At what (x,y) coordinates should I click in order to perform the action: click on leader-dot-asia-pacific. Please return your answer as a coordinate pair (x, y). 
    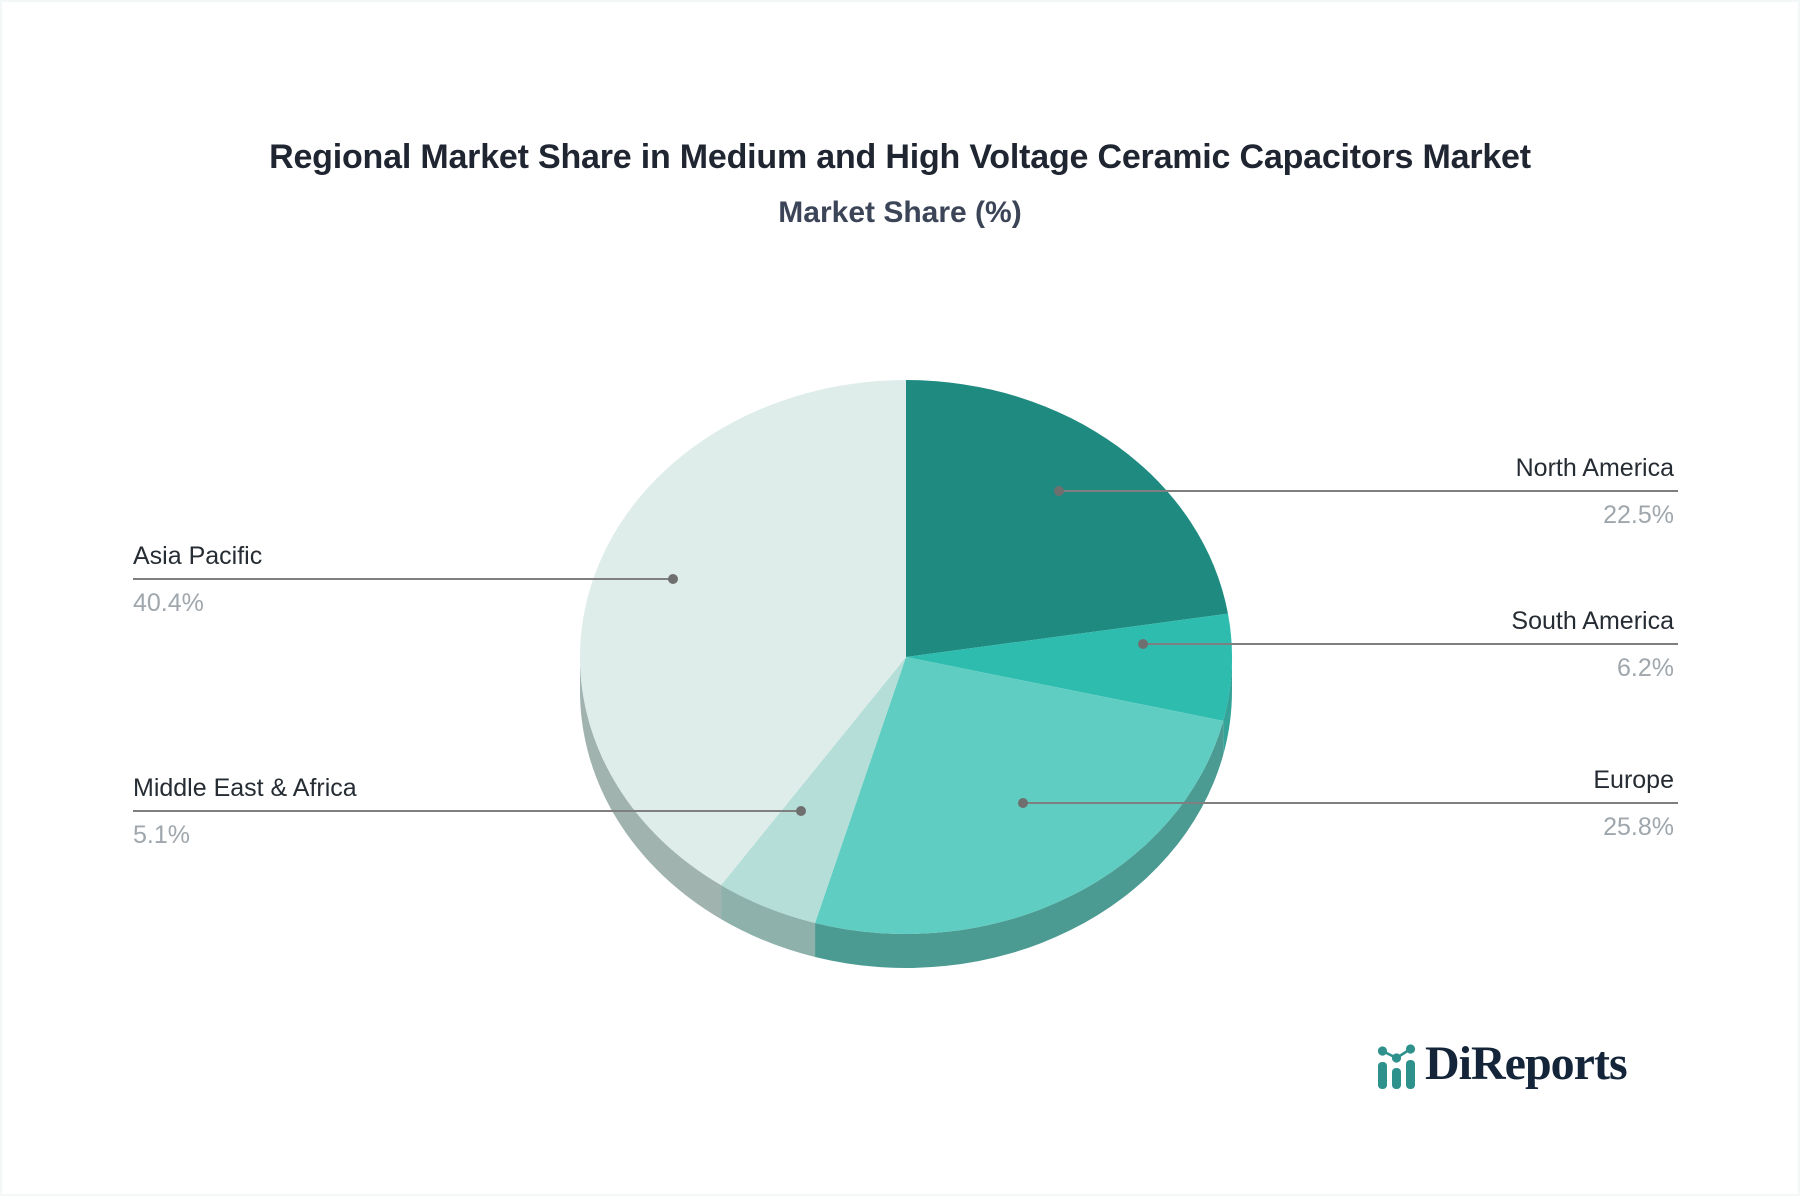
    Looking at the image, I should click on (673, 579).